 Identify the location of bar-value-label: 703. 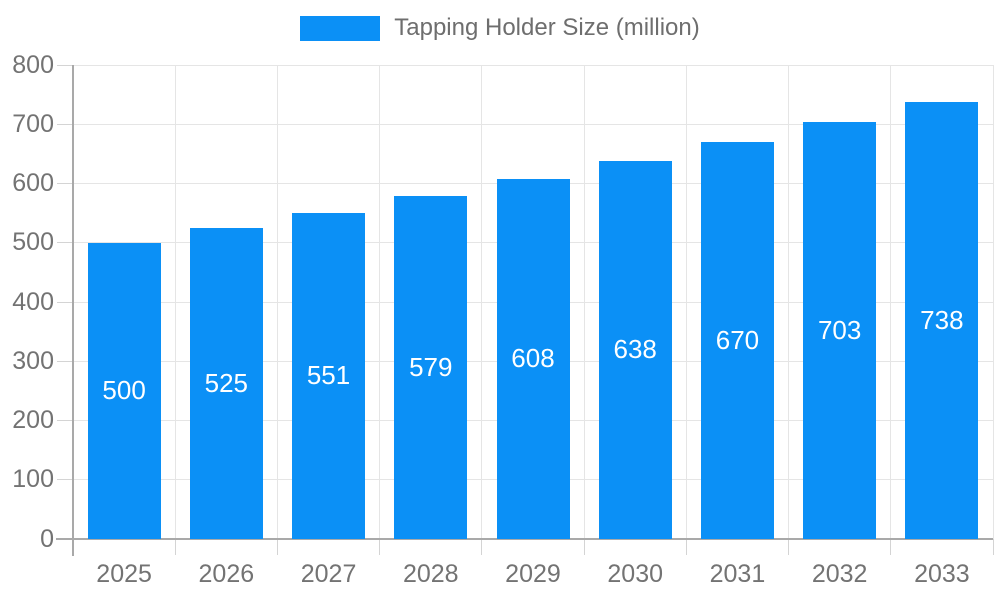
(839, 330).